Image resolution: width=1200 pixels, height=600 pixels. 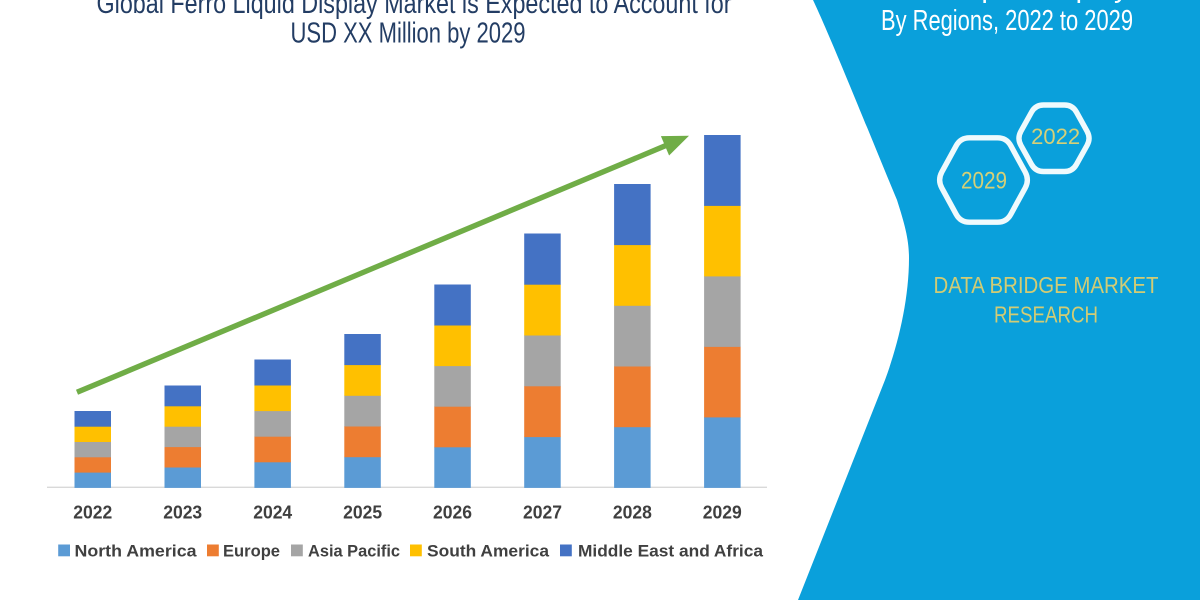 What do you see at coordinates (452, 512) in the screenshot?
I see `svg-text: 2026` at bounding box center [452, 512].